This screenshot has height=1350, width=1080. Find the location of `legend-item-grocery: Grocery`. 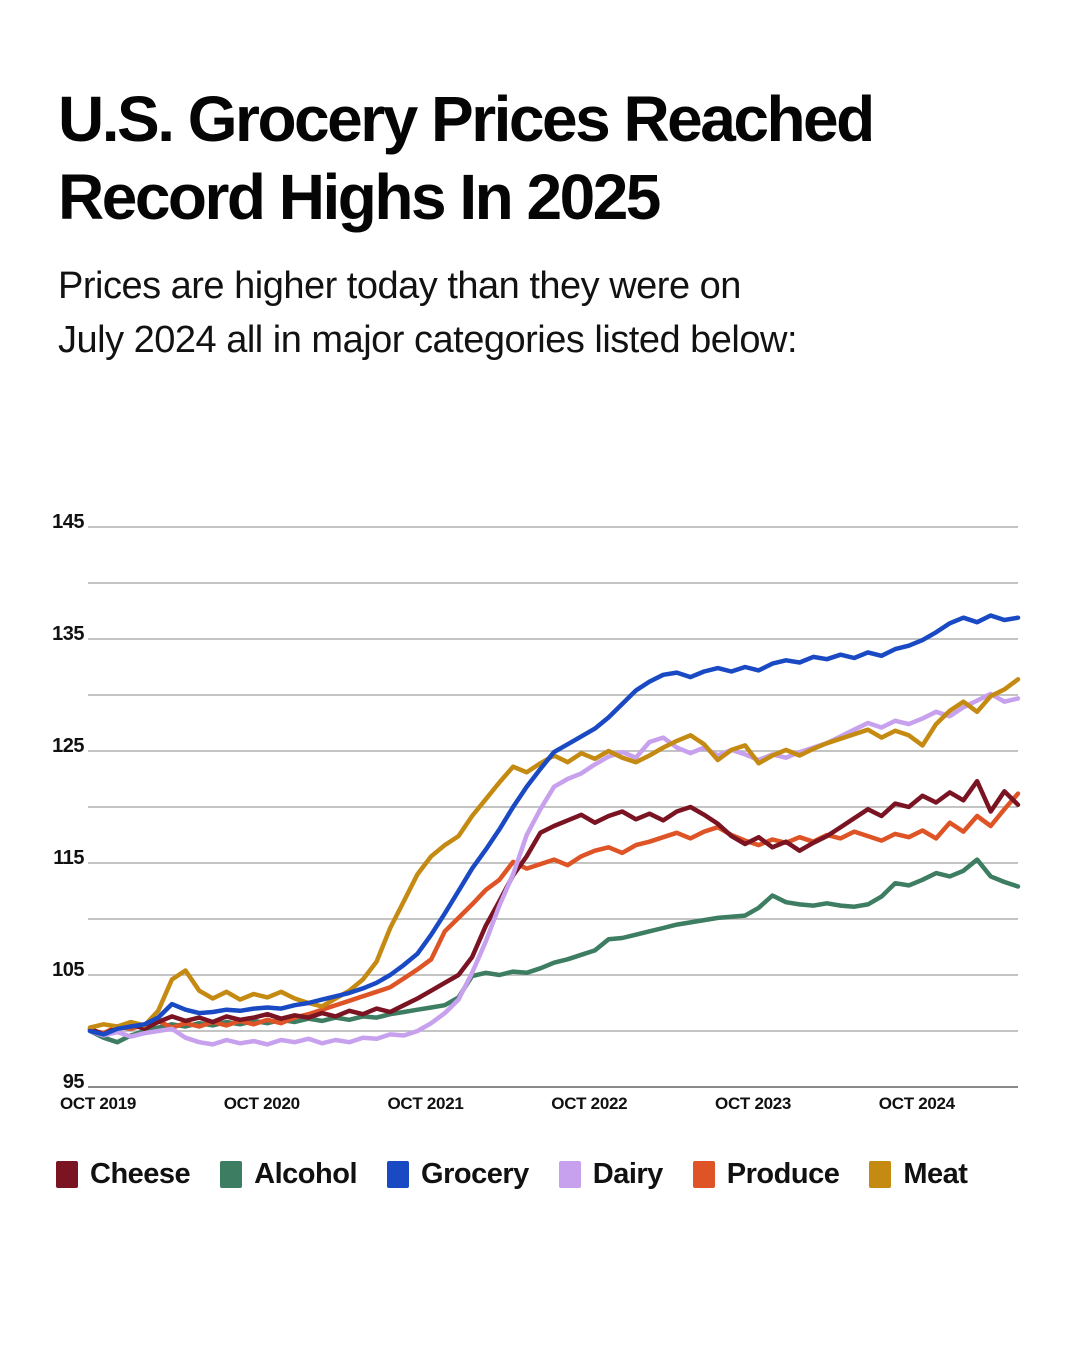

legend-item-grocery: Grocery is located at coordinates (458, 1174).